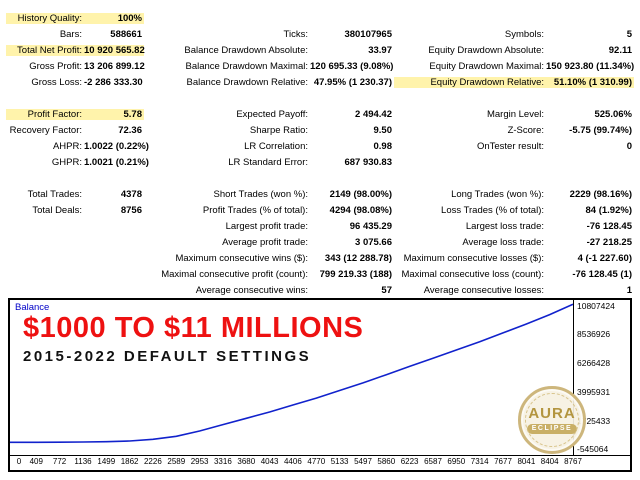 This screenshot has height=480, width=640. Describe the element at coordinates (380, 50) in the screenshot. I see `stat-value: 33.97` at that location.